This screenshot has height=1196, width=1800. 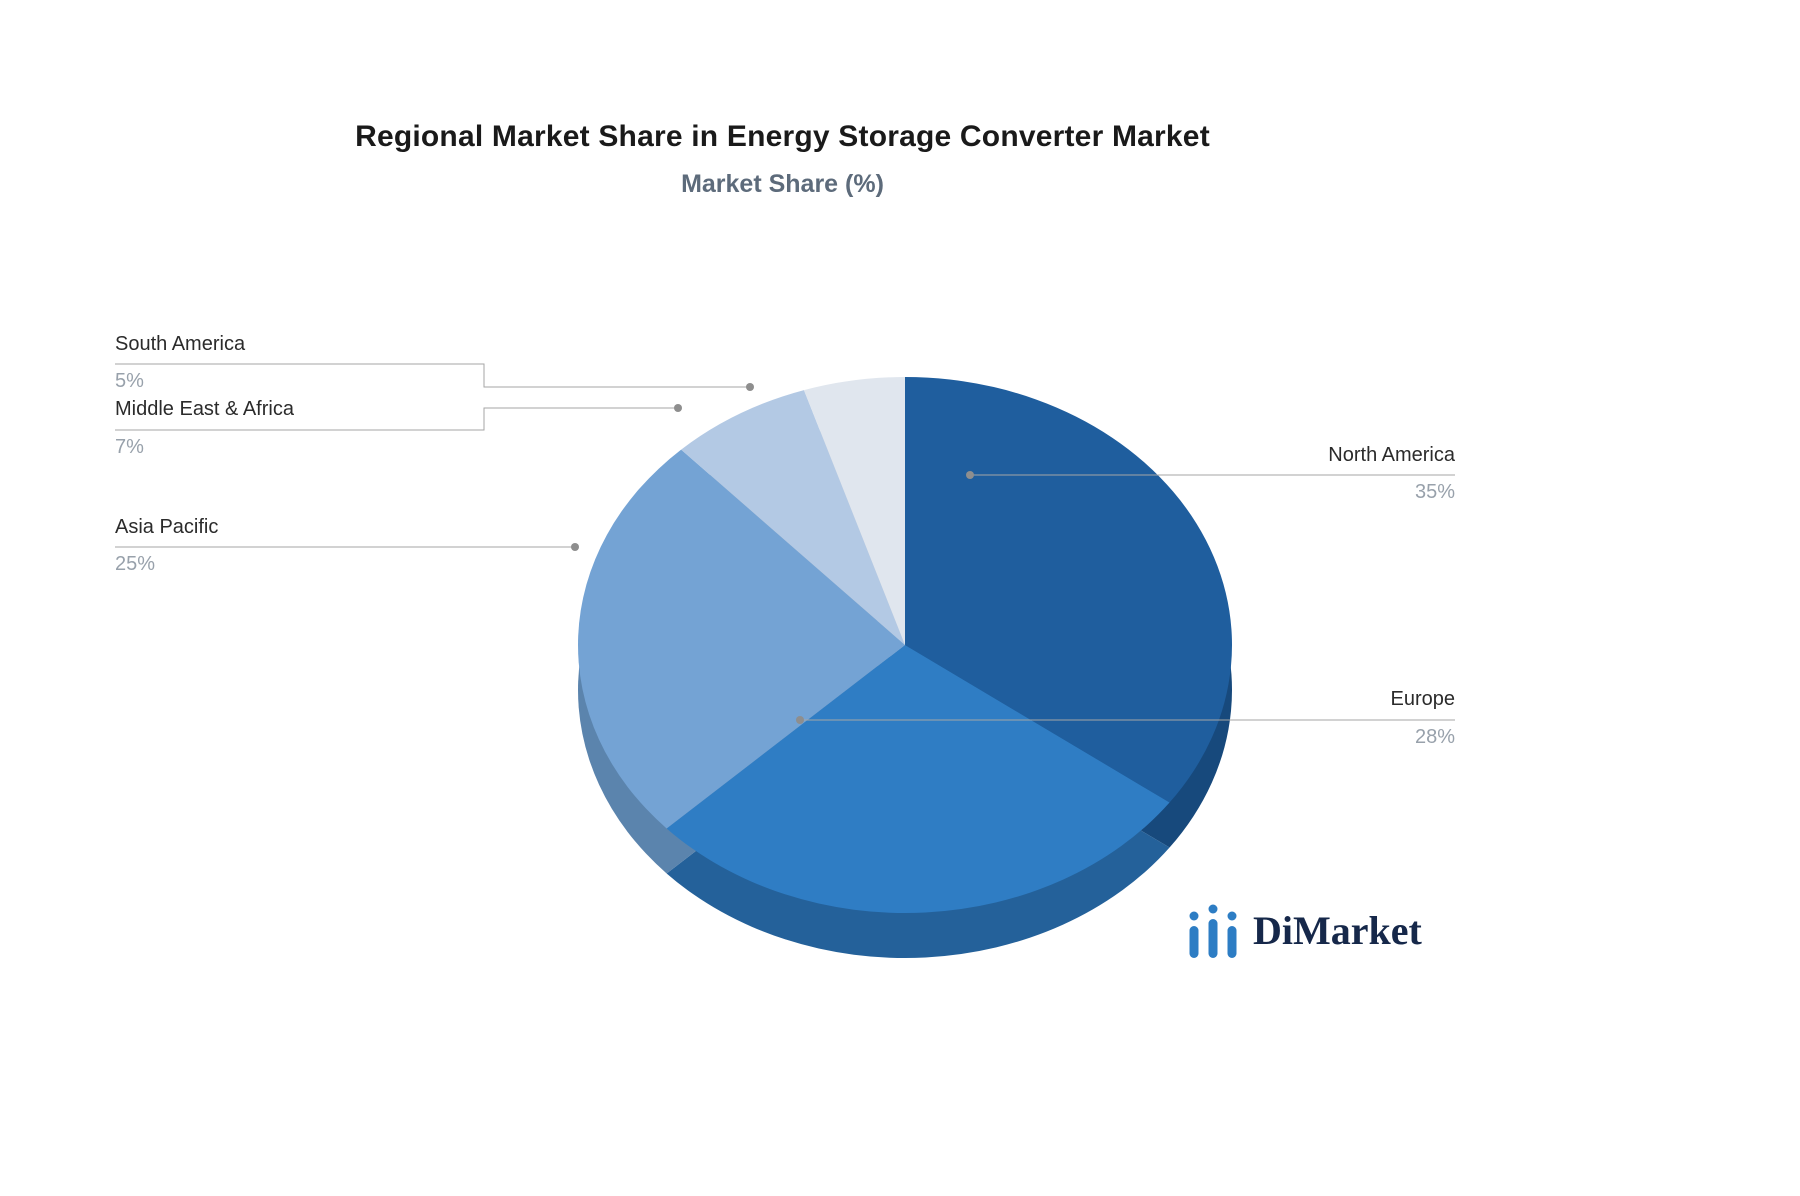 I want to click on pie-slice-north-america, so click(x=1069, y=590).